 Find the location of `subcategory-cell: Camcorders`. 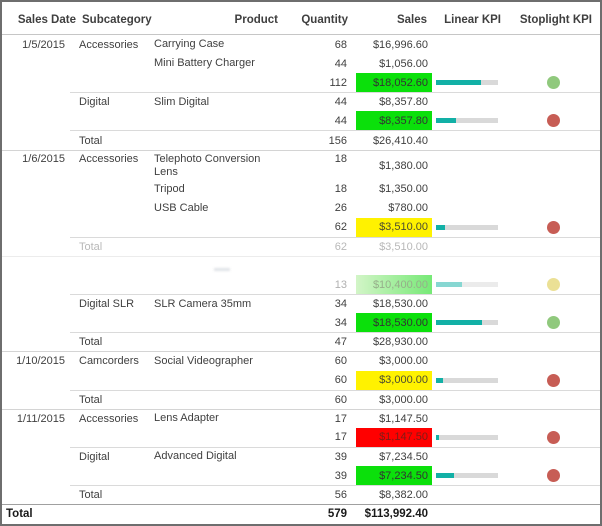

subcategory-cell: Camcorders is located at coordinates (111, 360).